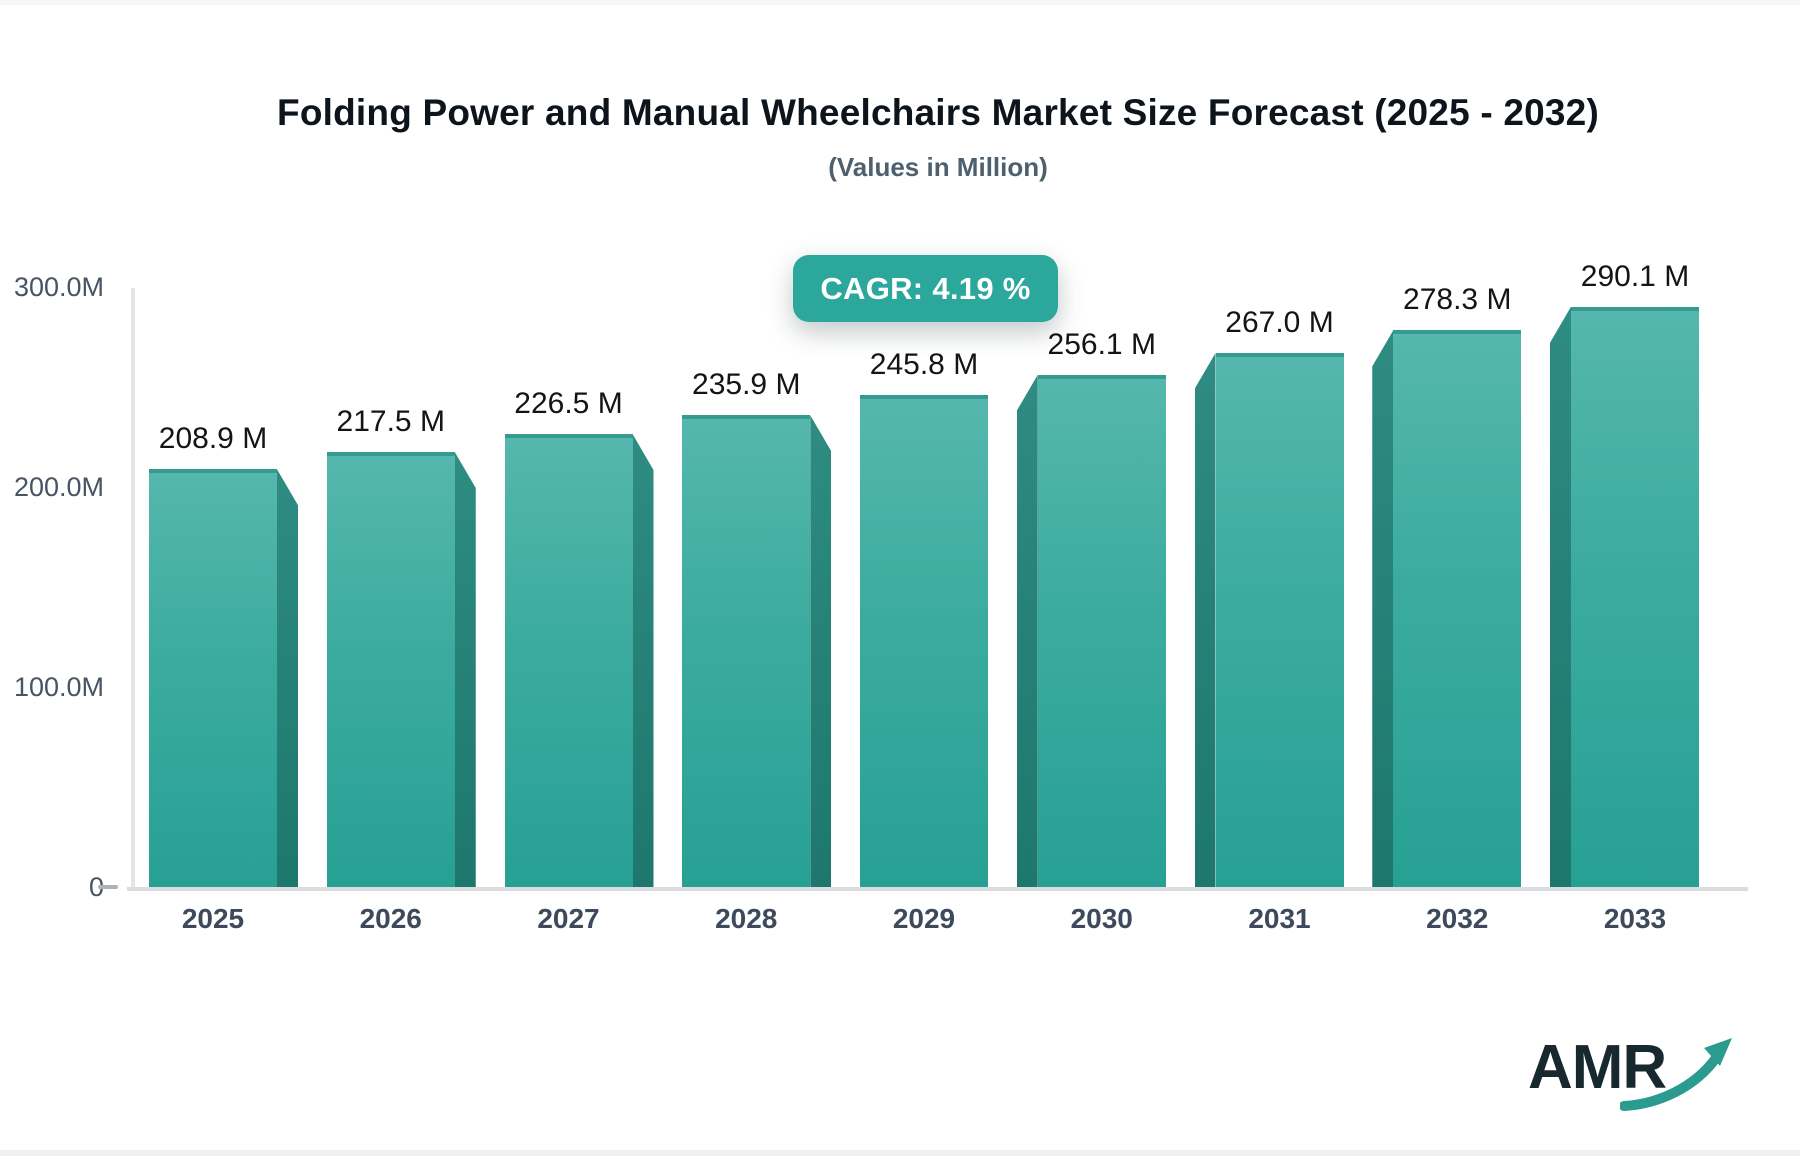 The width and height of the screenshot is (1800, 1156). Describe the element at coordinates (1457, 918) in the screenshot. I see `x-axis-tick-label: 2032` at that location.